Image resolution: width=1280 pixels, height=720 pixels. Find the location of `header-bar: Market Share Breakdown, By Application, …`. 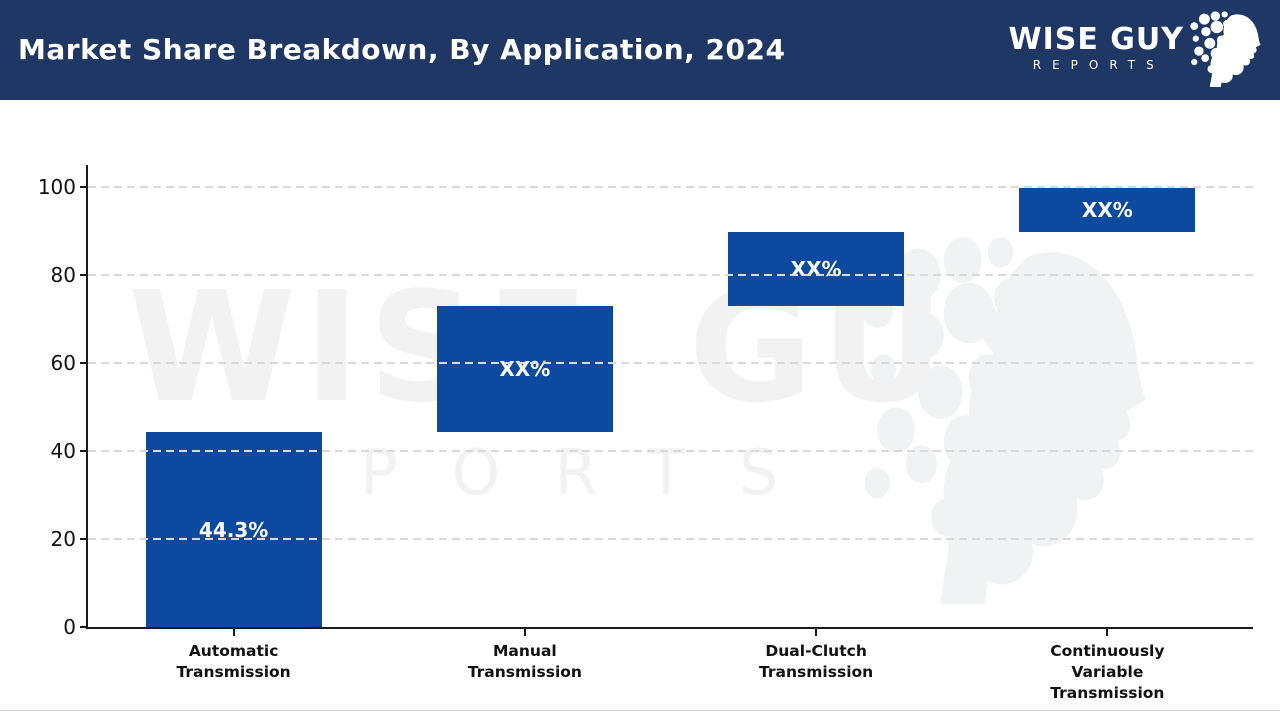

header-bar: Market Share Breakdown, By Application, … is located at coordinates (640, 50).